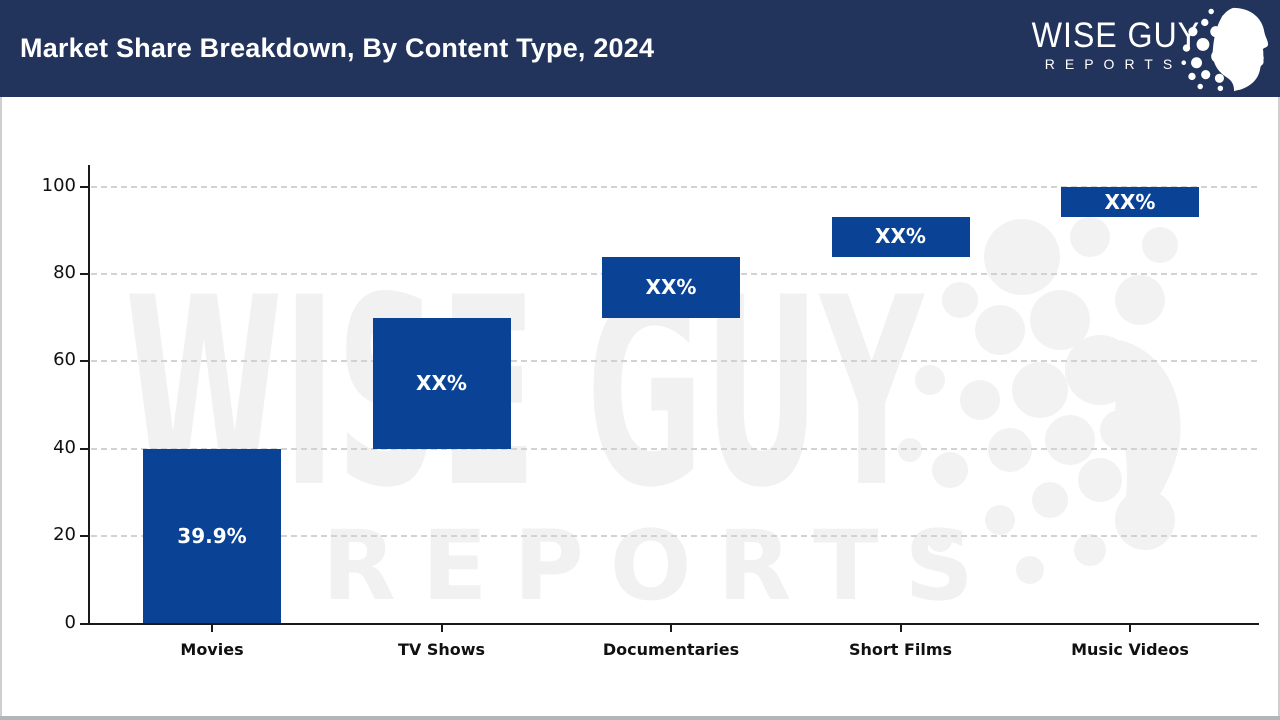 The image size is (1280, 720). I want to click on y-tick-label-40: 40, so click(64, 447).